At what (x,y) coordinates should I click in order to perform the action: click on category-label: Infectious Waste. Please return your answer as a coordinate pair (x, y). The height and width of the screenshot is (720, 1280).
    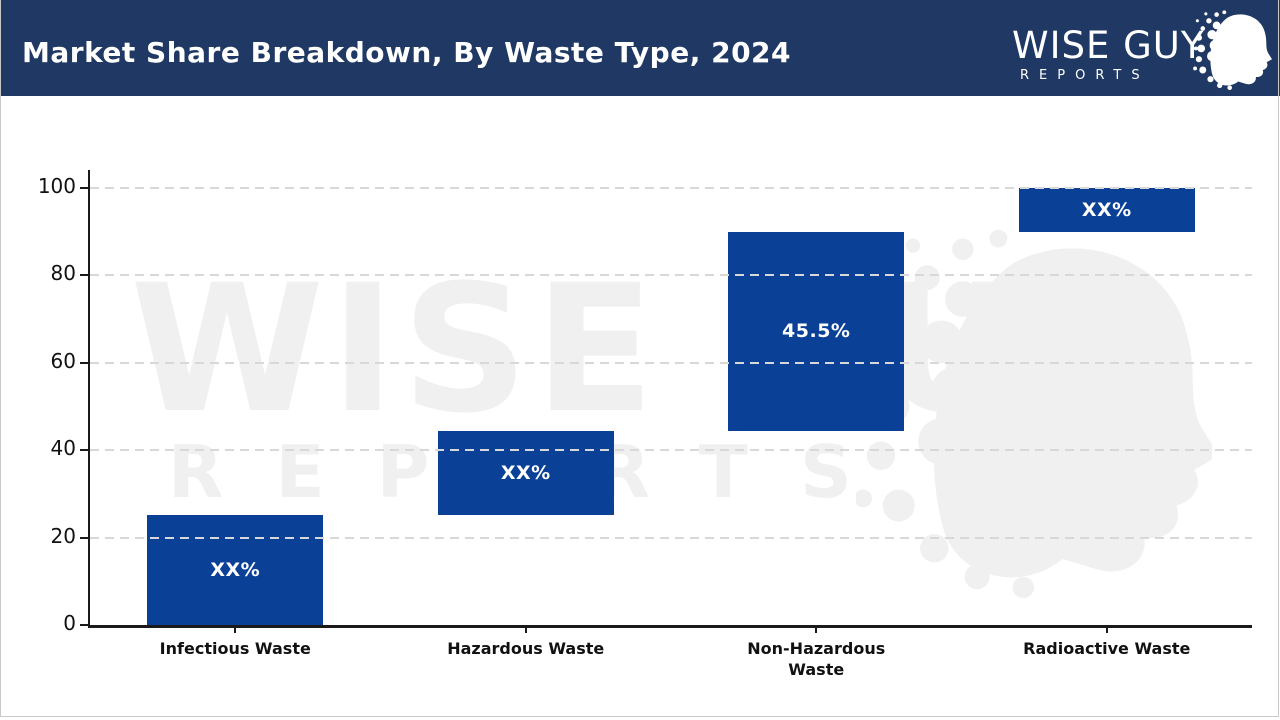
    Looking at the image, I should click on (235, 648).